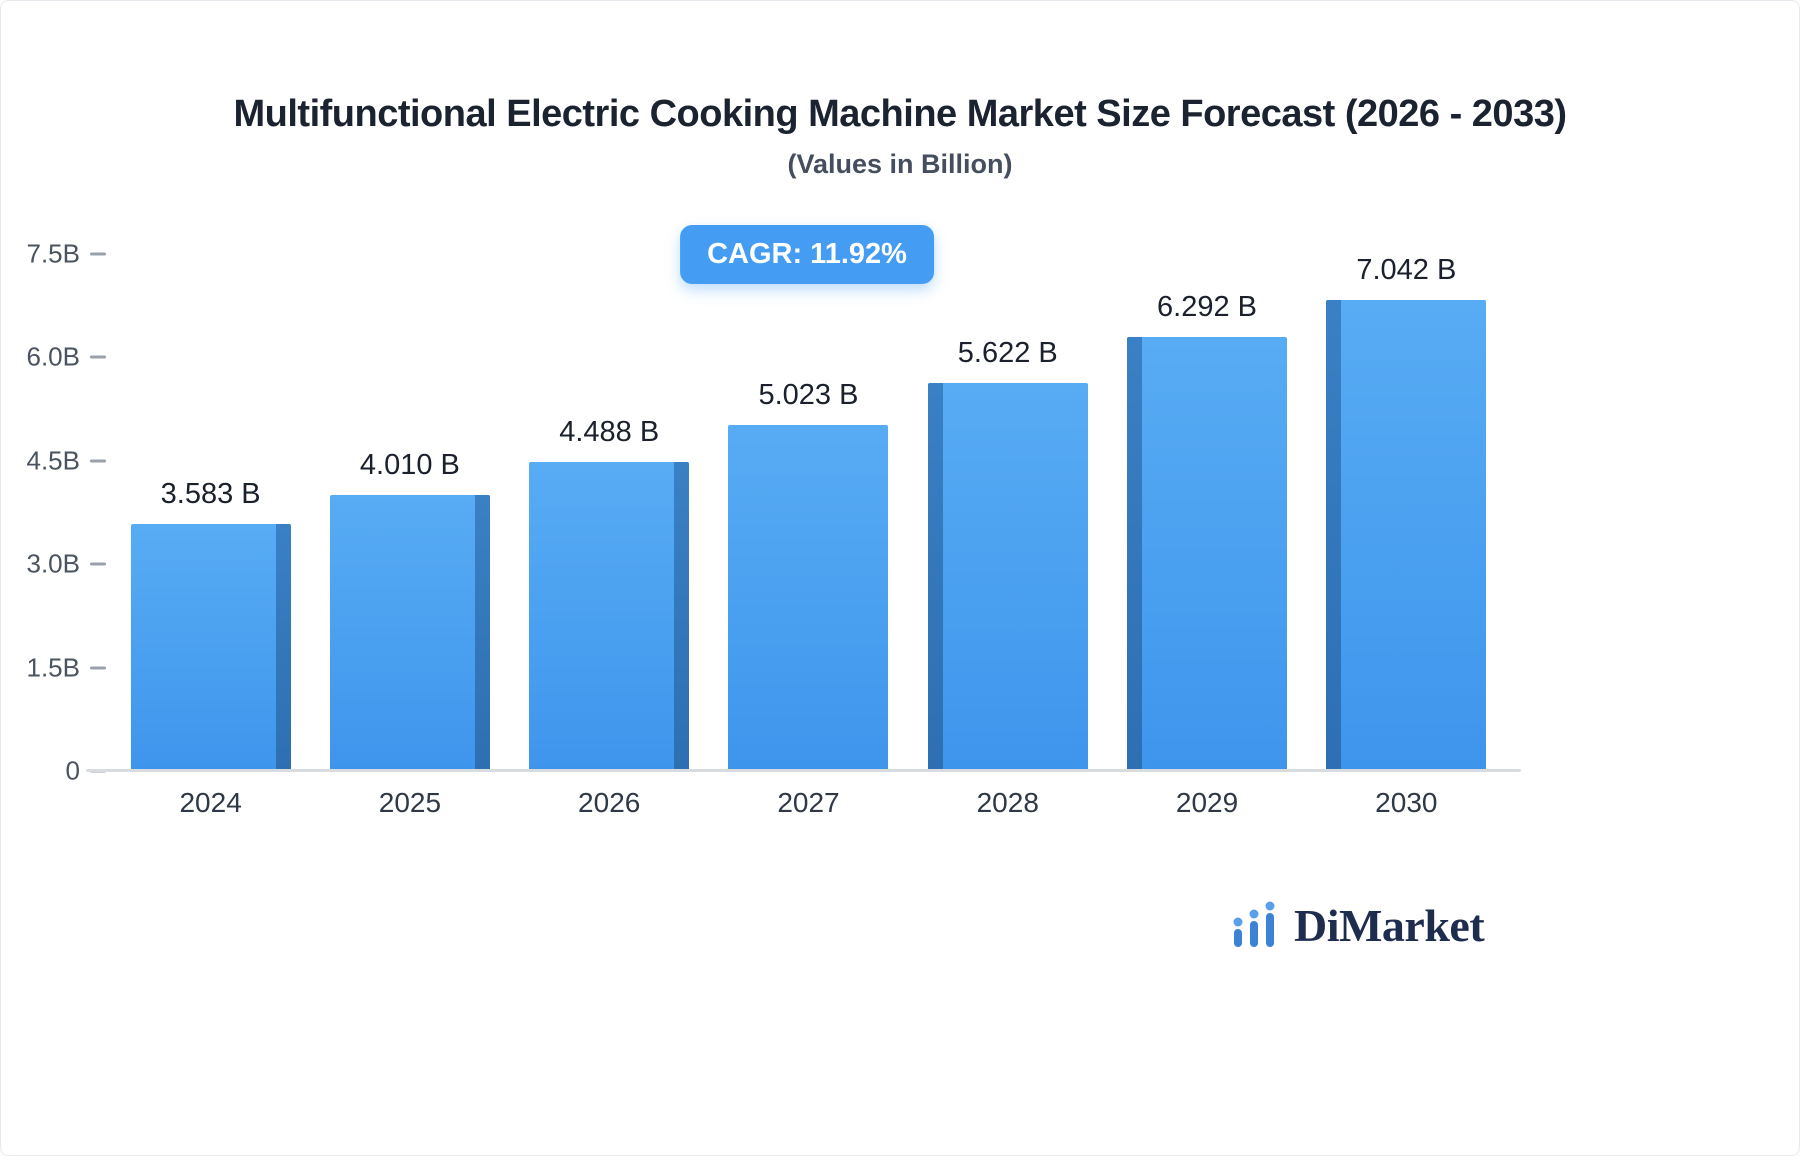  I want to click on brand-name: DiMarket, so click(1389, 925).